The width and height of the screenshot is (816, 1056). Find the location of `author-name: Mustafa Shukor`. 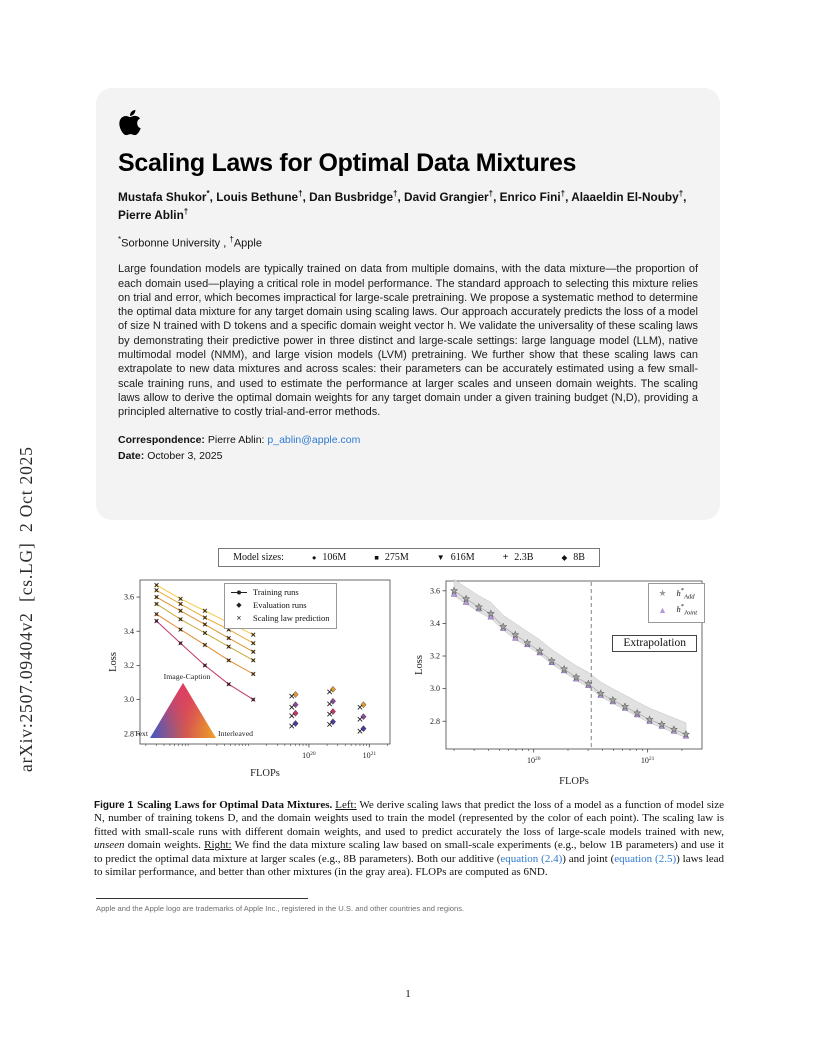

author-name: Mustafa Shukor is located at coordinates (162, 197).